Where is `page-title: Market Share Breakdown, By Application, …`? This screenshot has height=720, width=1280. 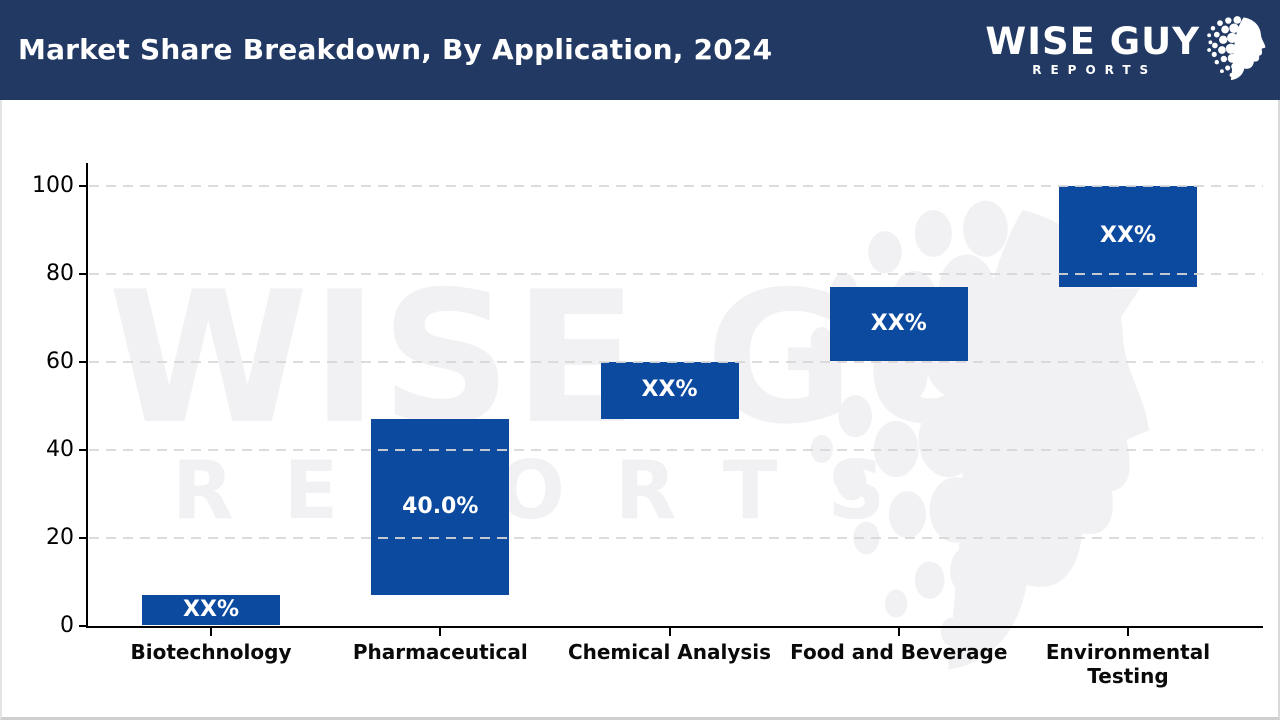
page-title: Market Share Breakdown, By Application, … is located at coordinates (395, 49).